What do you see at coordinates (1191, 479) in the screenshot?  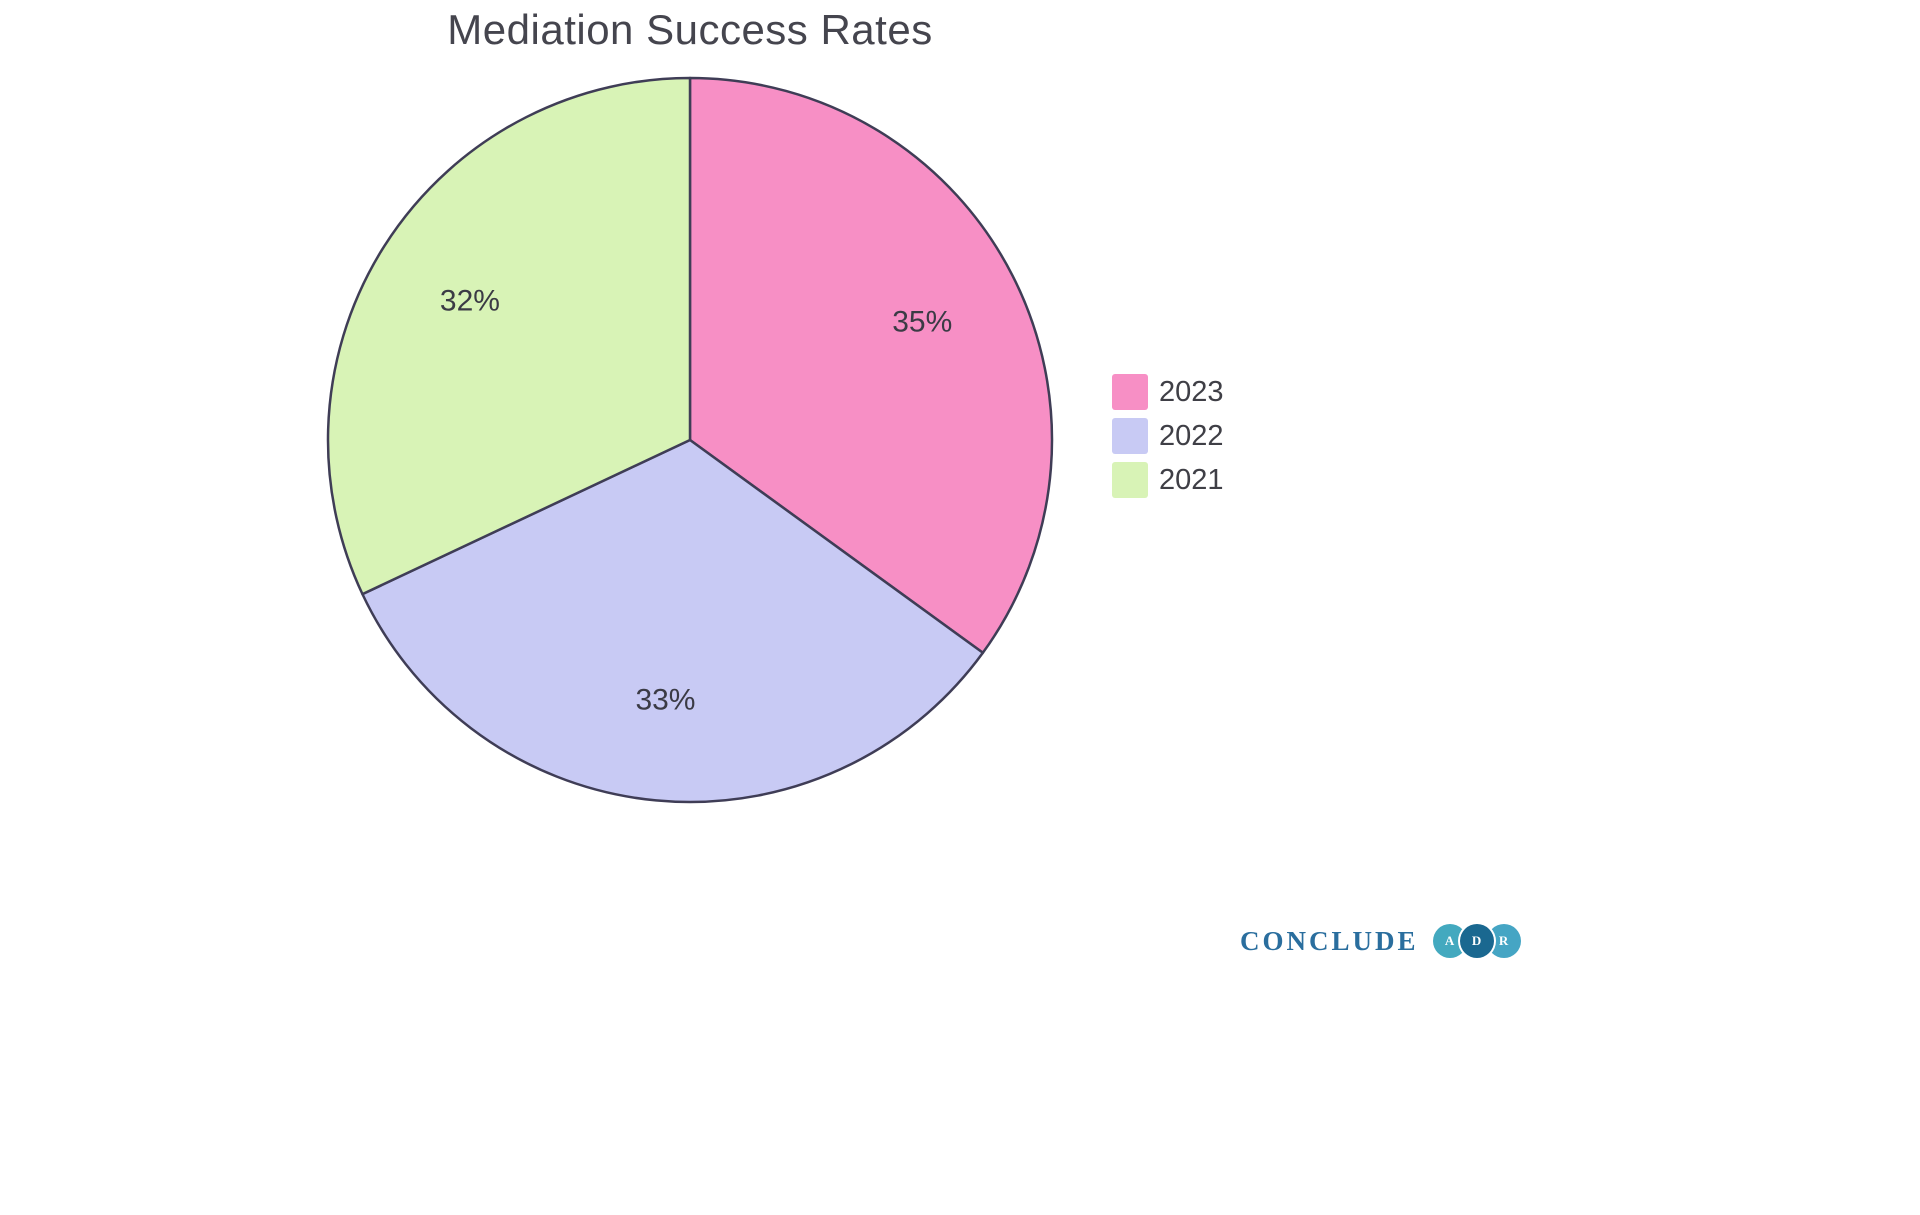 I see `legend-label: 2021` at bounding box center [1191, 479].